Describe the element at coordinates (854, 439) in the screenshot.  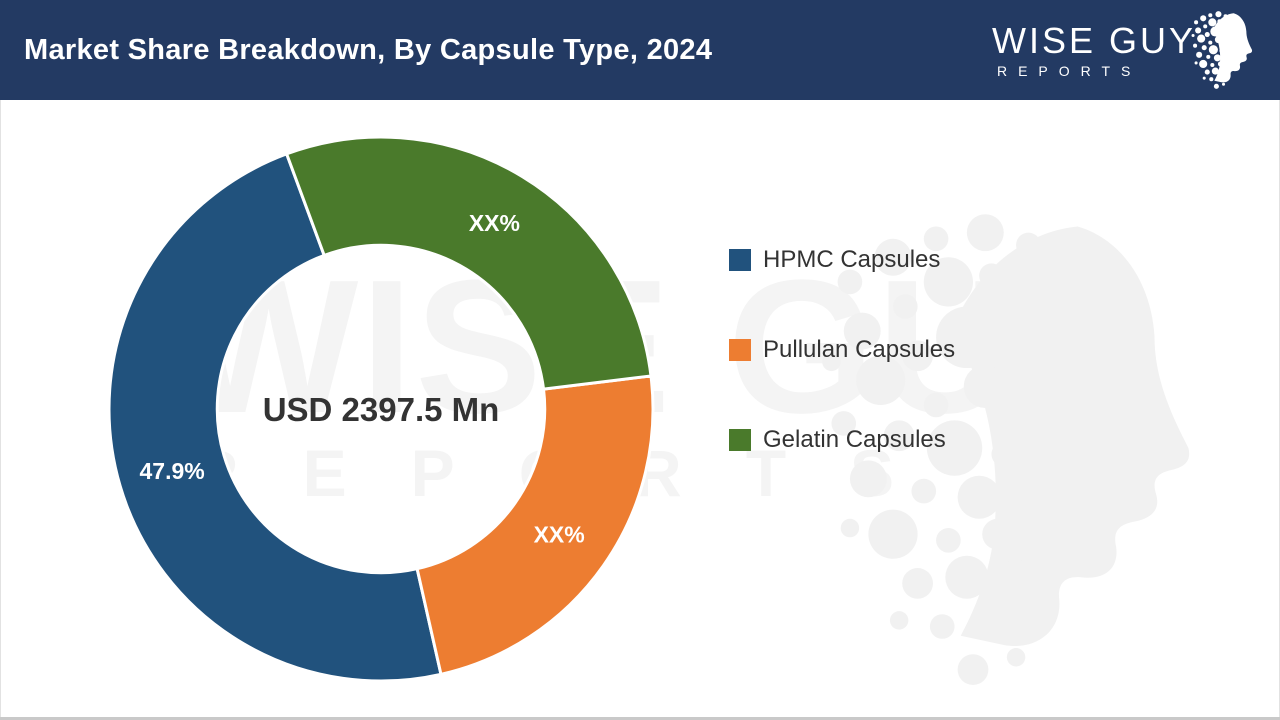
I see `legend-label-gelatin: Gelatin Capsules` at that location.